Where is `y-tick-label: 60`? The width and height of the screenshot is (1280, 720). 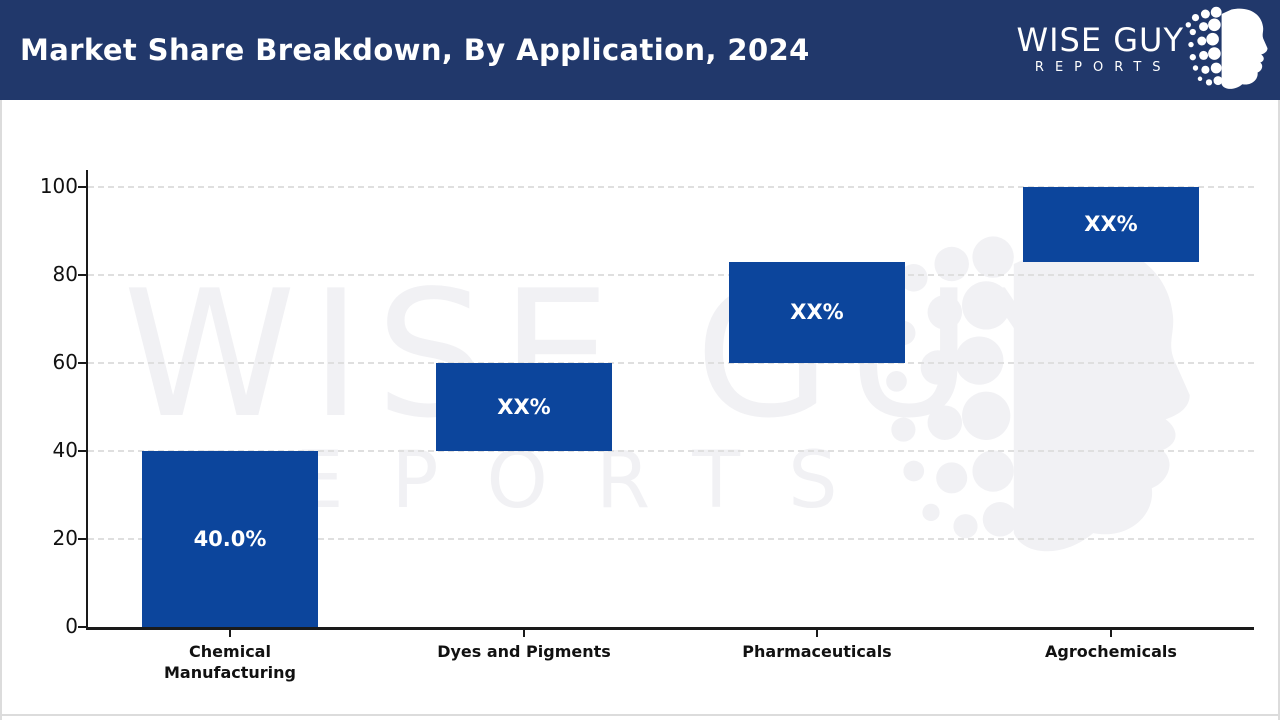
y-tick-label: 60 is located at coordinates (65, 362).